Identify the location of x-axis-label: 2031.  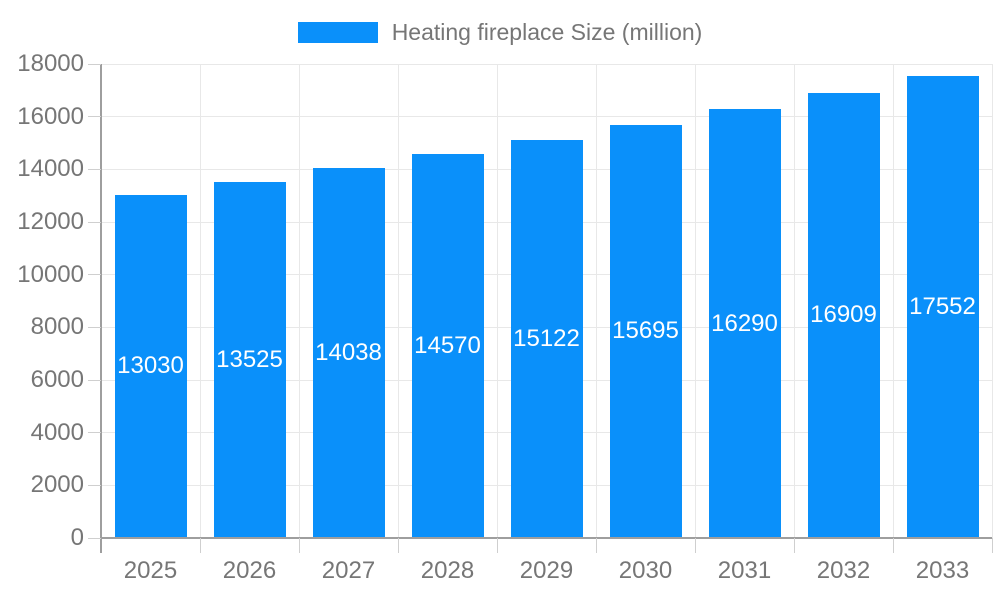
(744, 570).